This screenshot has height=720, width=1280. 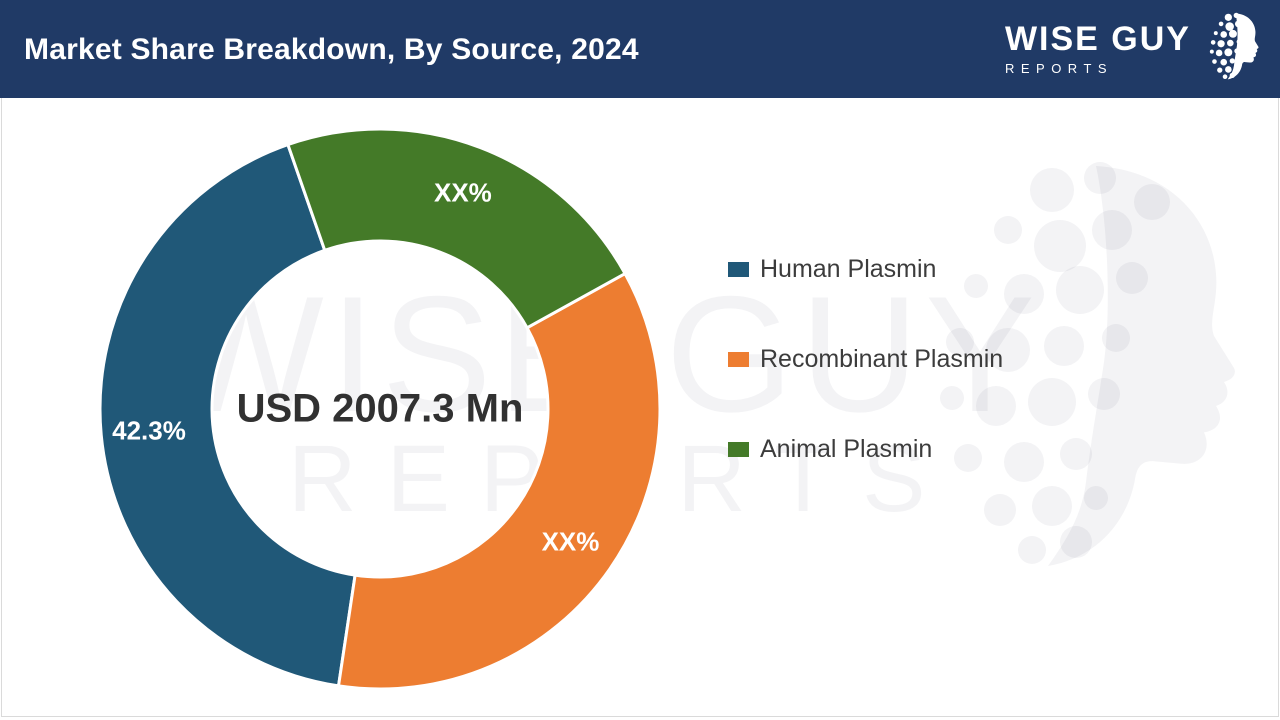 I want to click on legend-item: Human Plasmin, so click(x=865, y=269).